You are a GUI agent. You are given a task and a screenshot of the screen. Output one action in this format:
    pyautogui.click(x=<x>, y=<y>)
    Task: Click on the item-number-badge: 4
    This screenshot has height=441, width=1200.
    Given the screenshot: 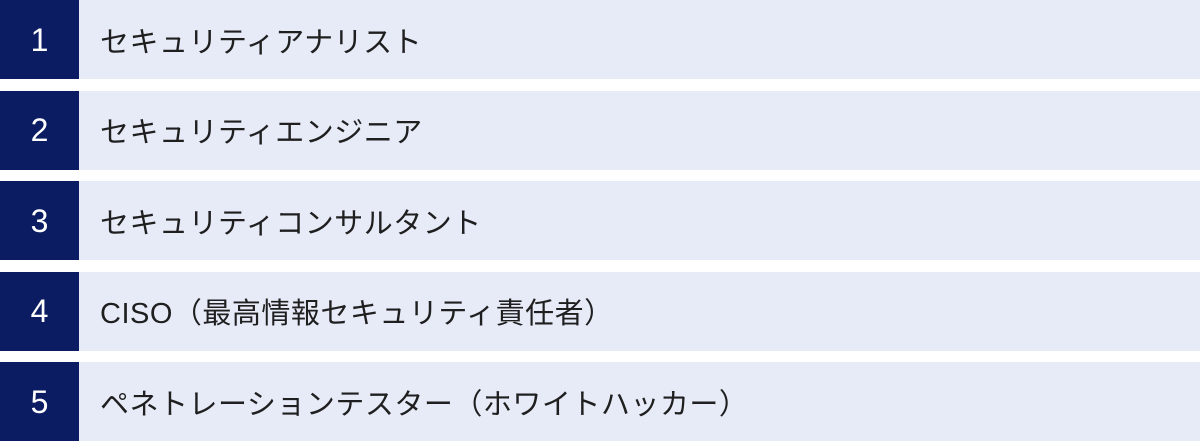 What is the action you would take?
    pyautogui.click(x=39, y=311)
    